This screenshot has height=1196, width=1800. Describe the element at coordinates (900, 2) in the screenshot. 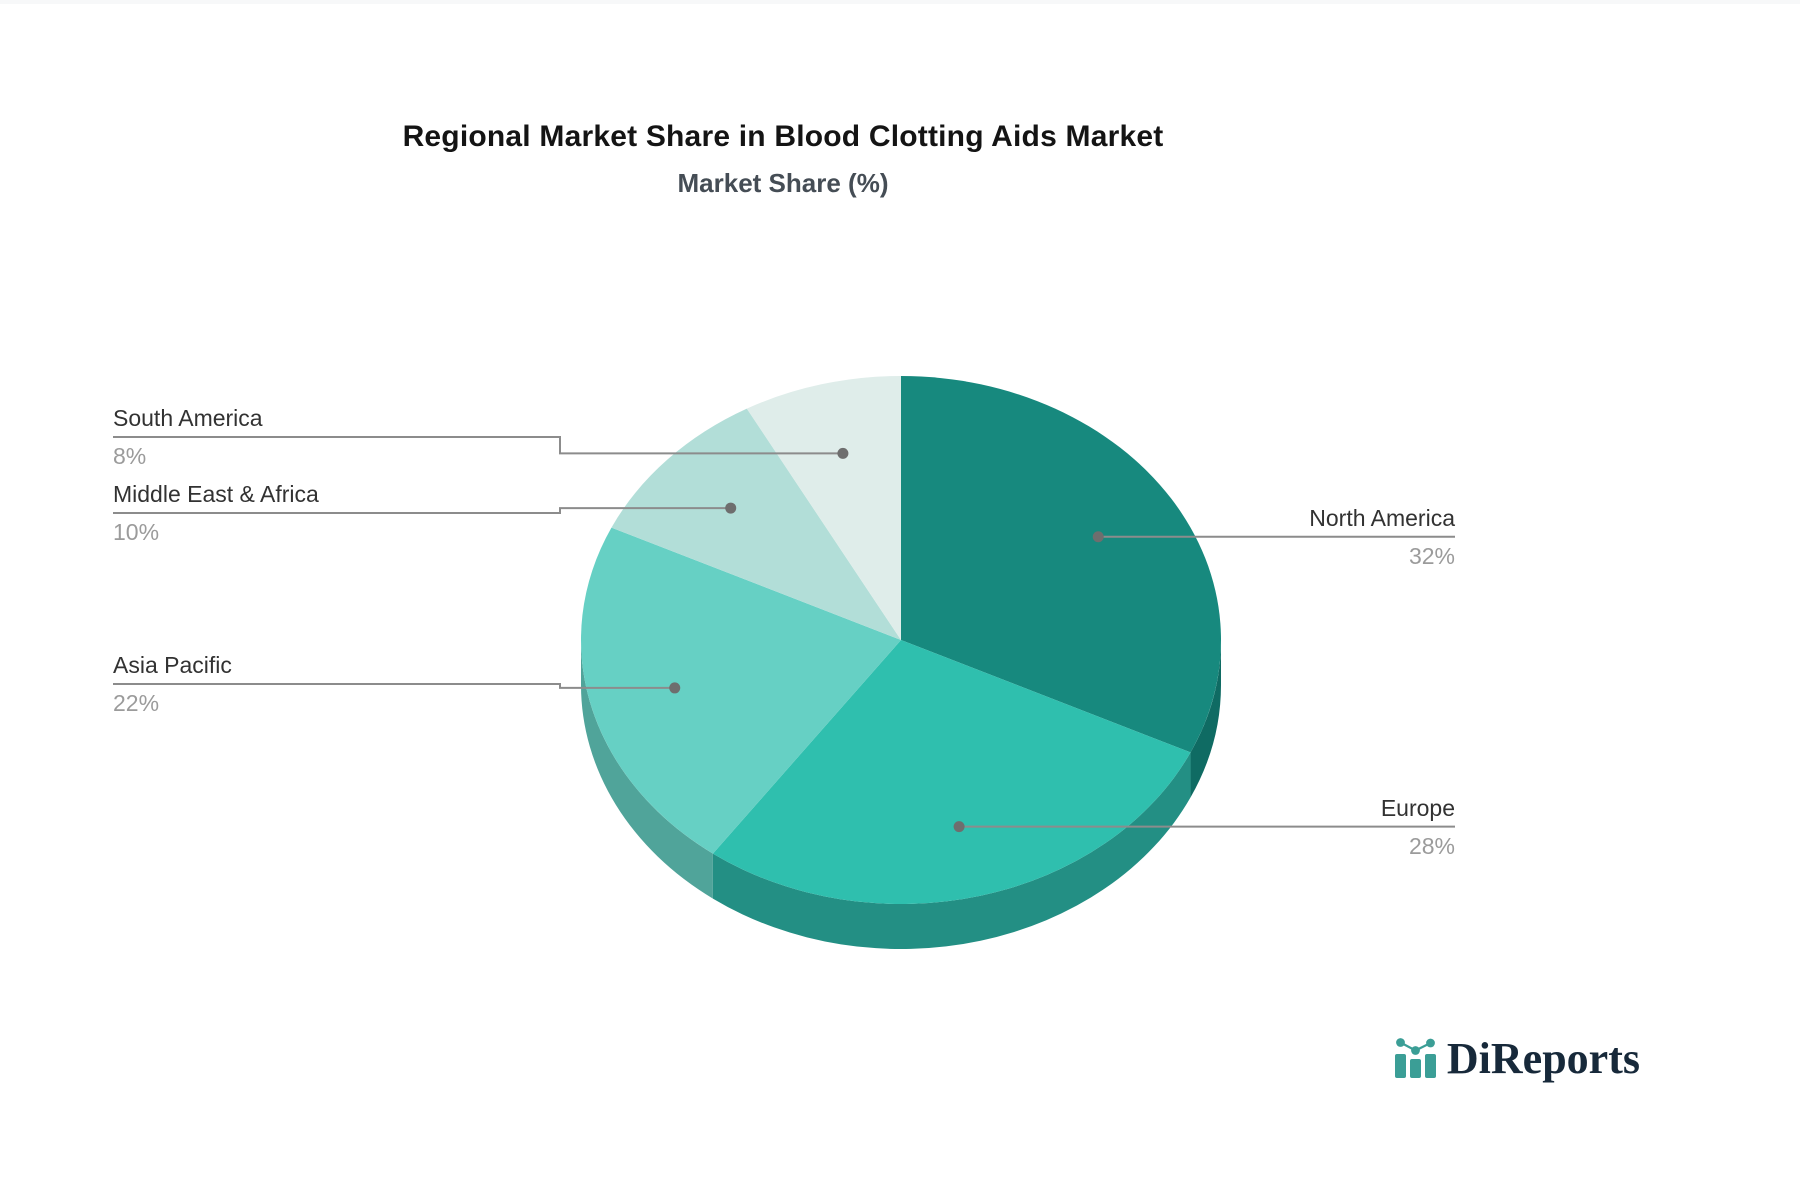

I see `top-edge-strip` at that location.